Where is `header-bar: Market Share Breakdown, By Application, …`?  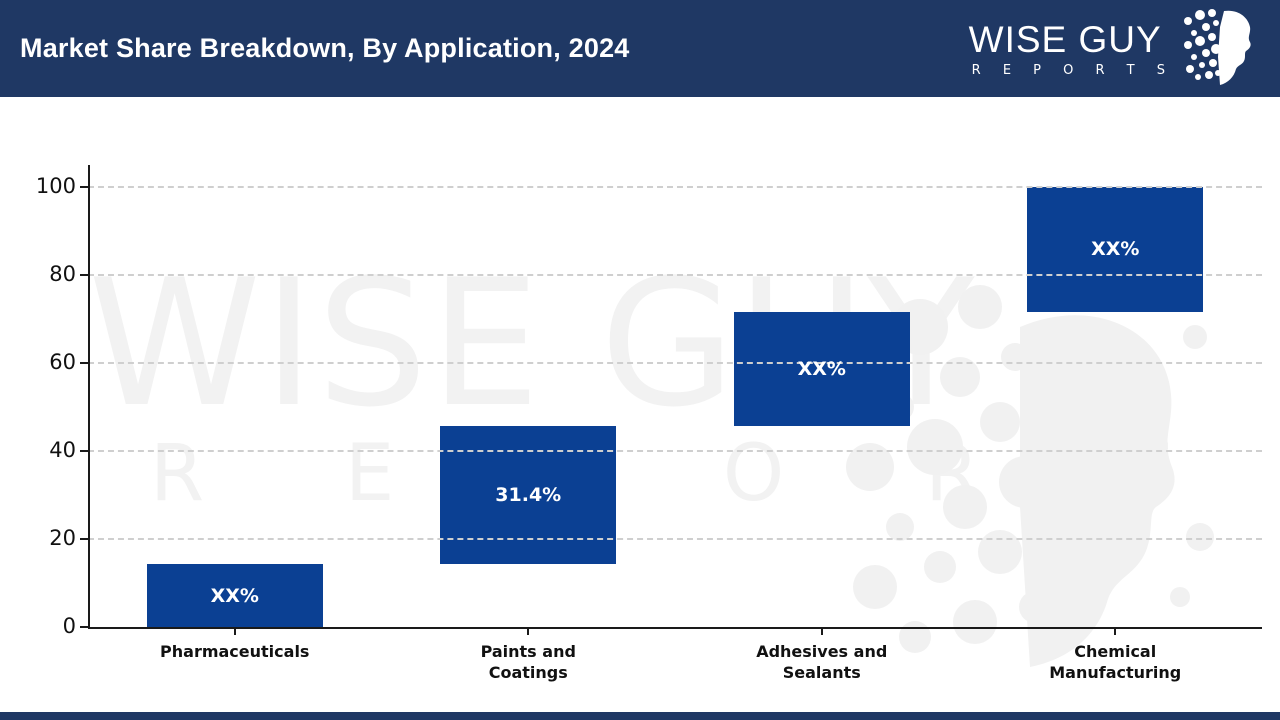 header-bar: Market Share Breakdown, By Application, … is located at coordinates (640, 48).